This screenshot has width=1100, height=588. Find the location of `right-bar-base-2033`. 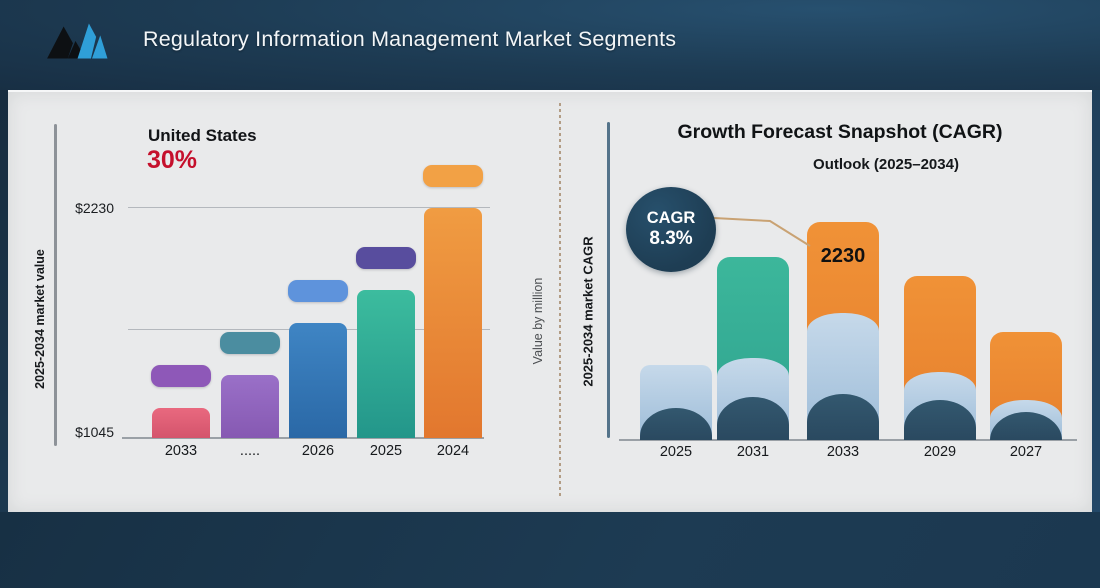

right-bar-base-2033 is located at coordinates (843, 417).